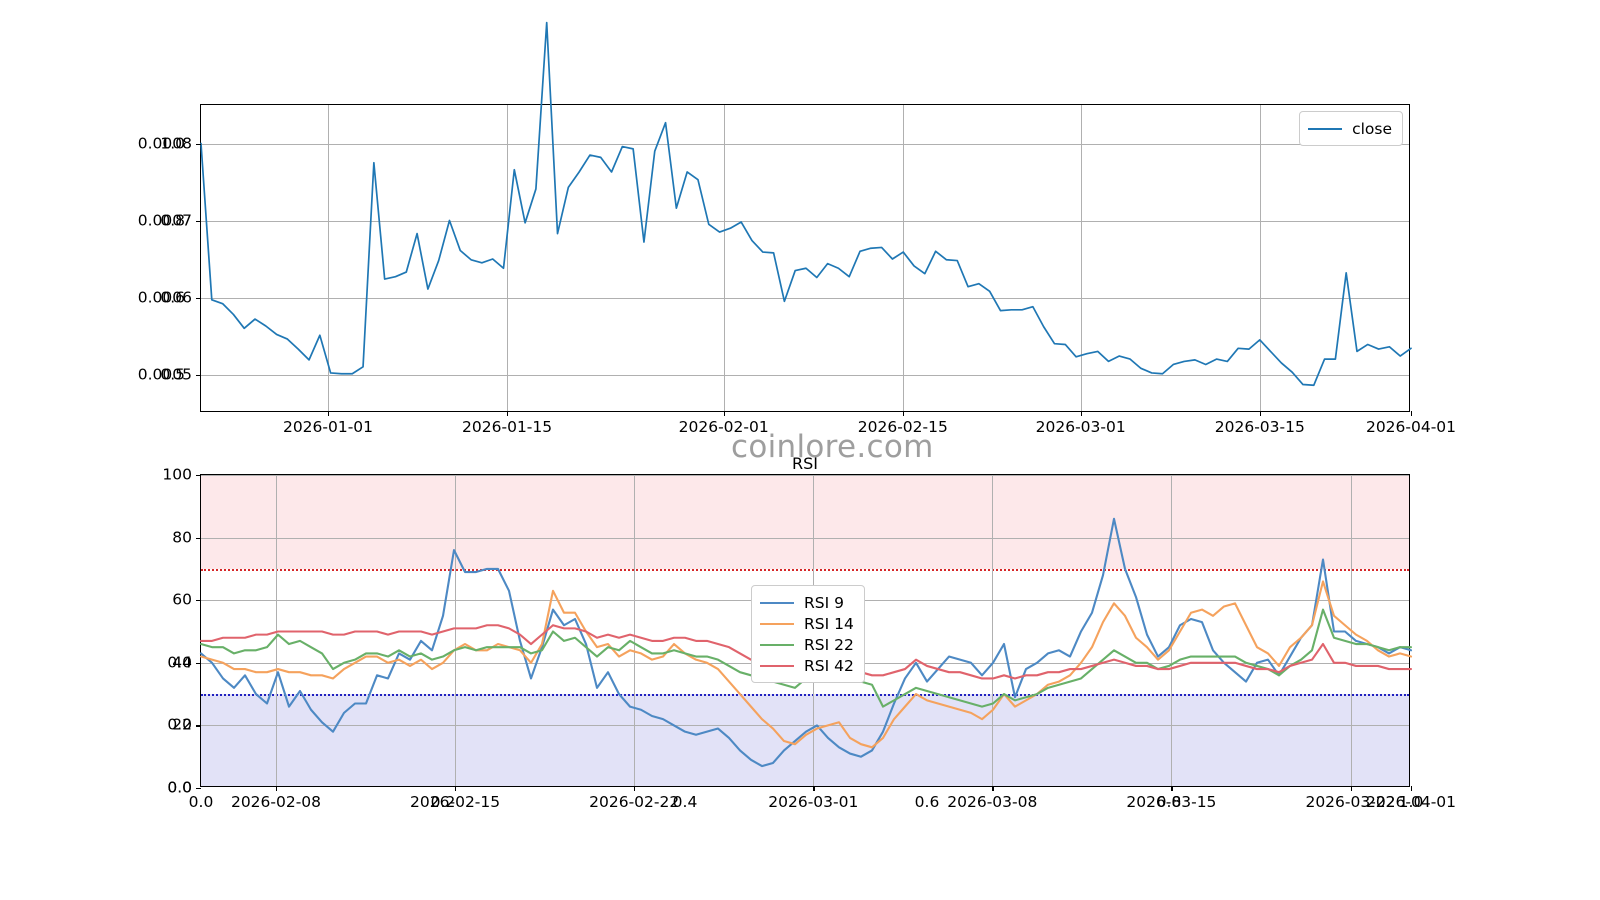 The width and height of the screenshot is (1600, 900). I want to click on legend-label: RSI 22, so click(829, 644).